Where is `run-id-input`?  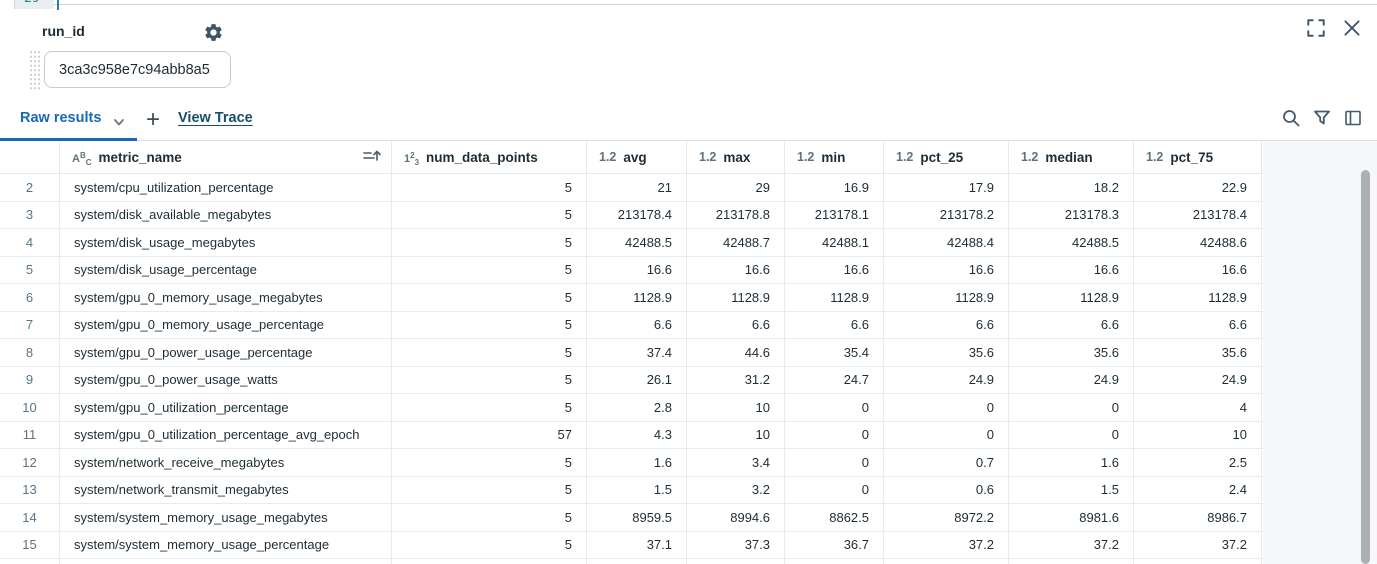
run-id-input is located at coordinates (137, 69).